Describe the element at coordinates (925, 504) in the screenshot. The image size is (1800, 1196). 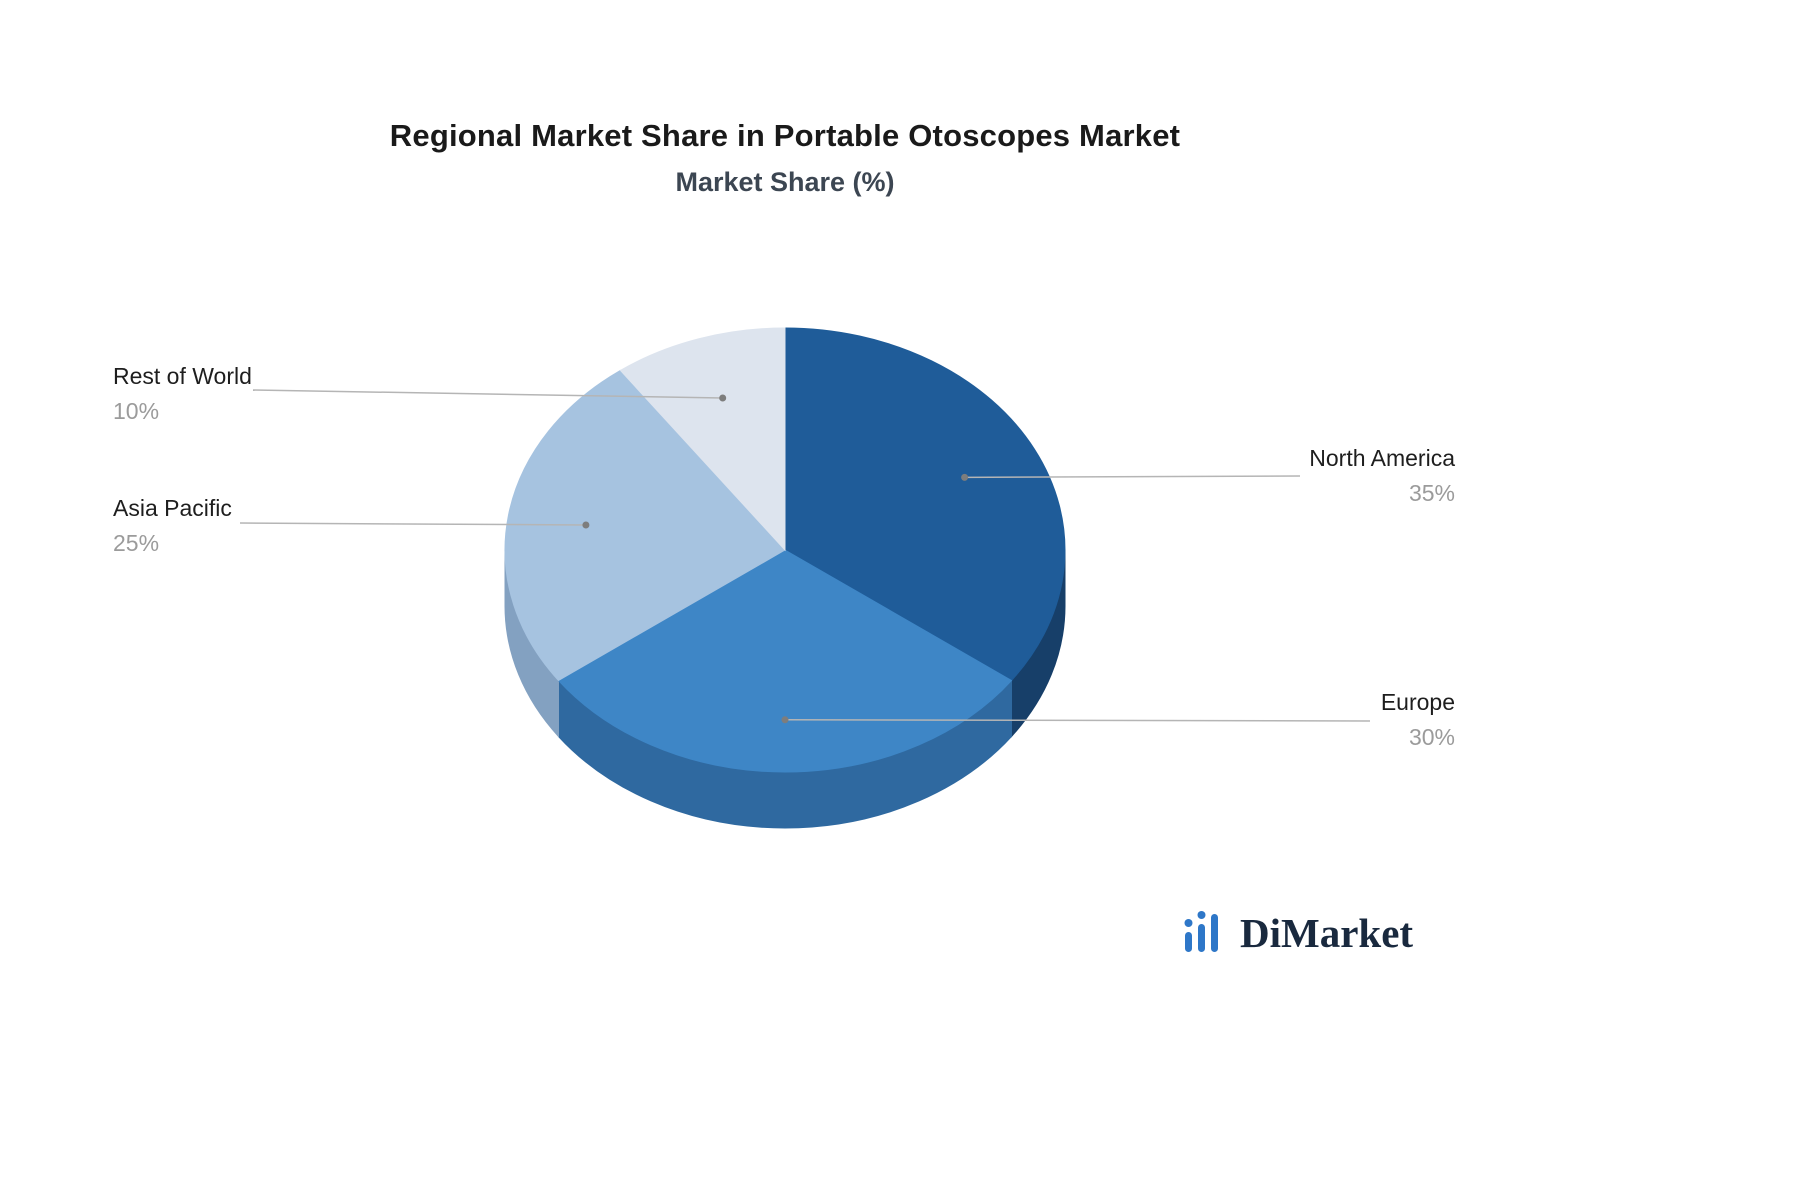
I see `pie-slice-north-america` at that location.